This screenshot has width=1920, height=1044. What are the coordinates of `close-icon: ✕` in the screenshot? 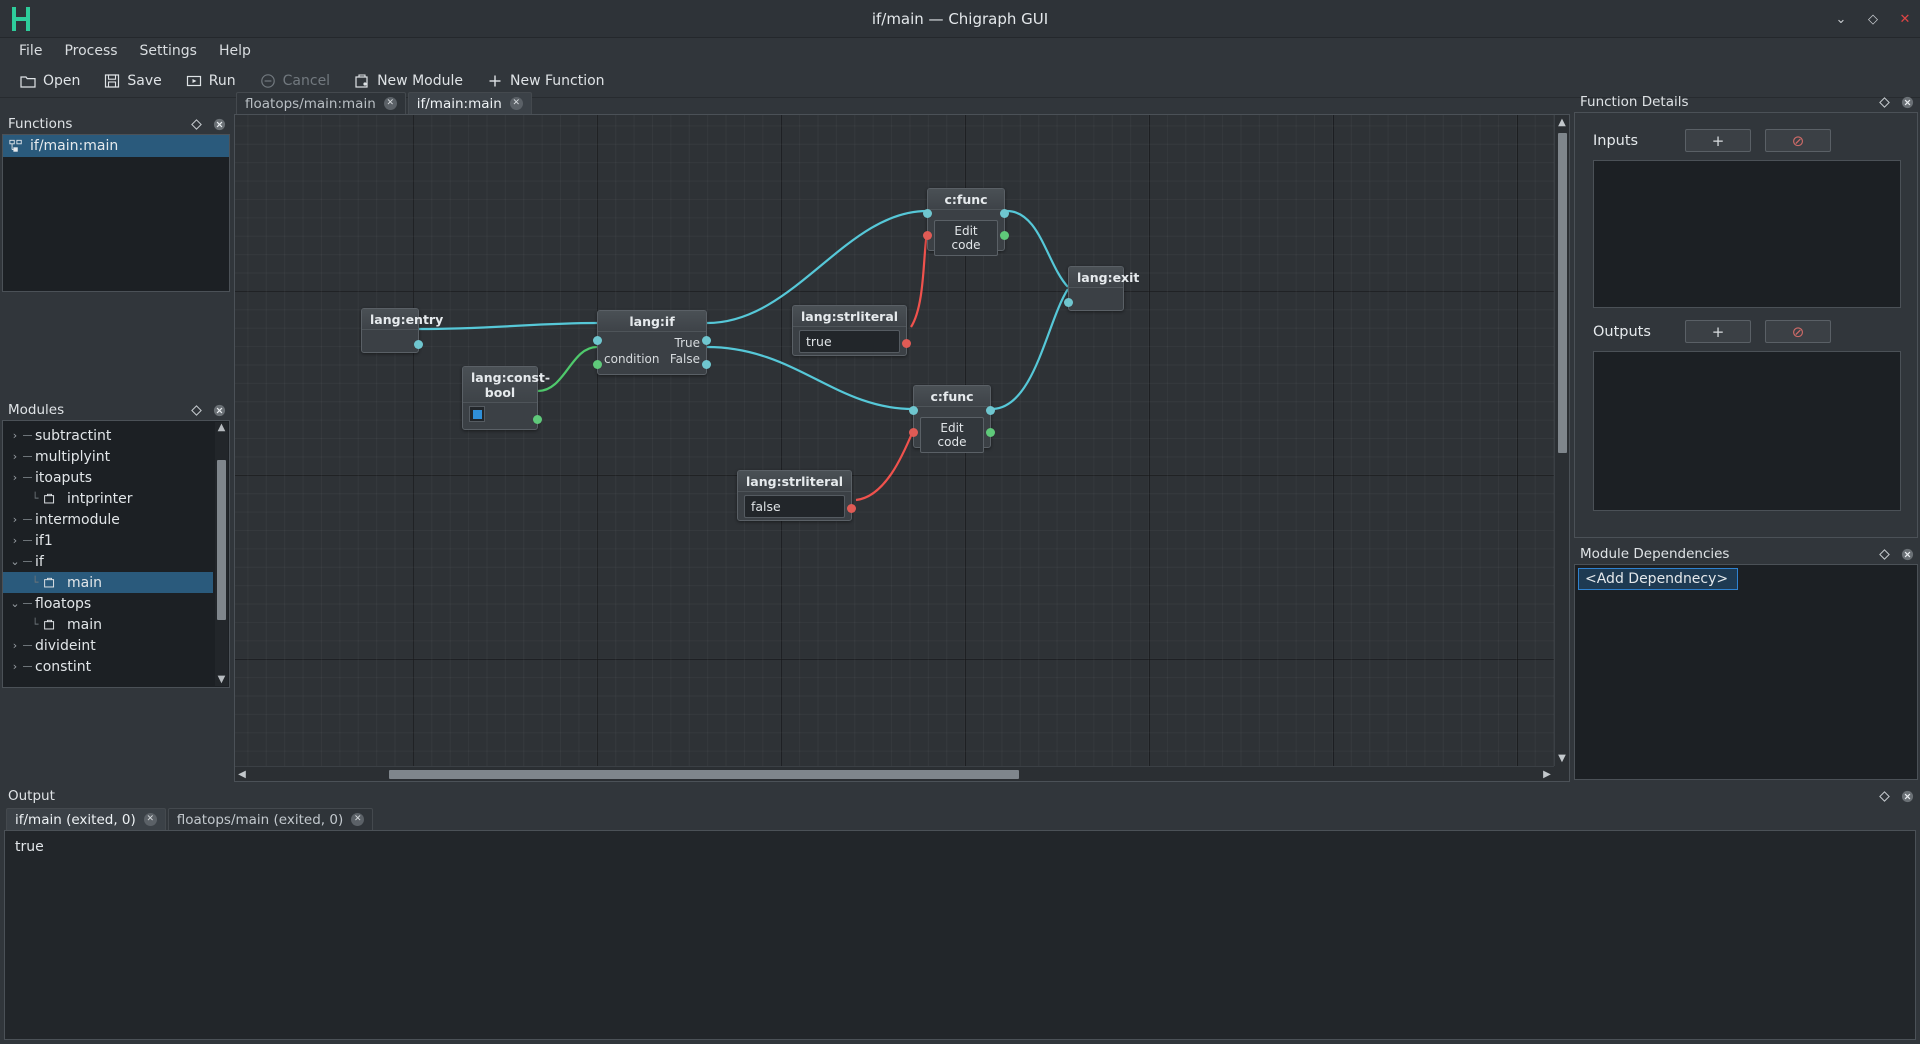 It's located at (1905, 19).